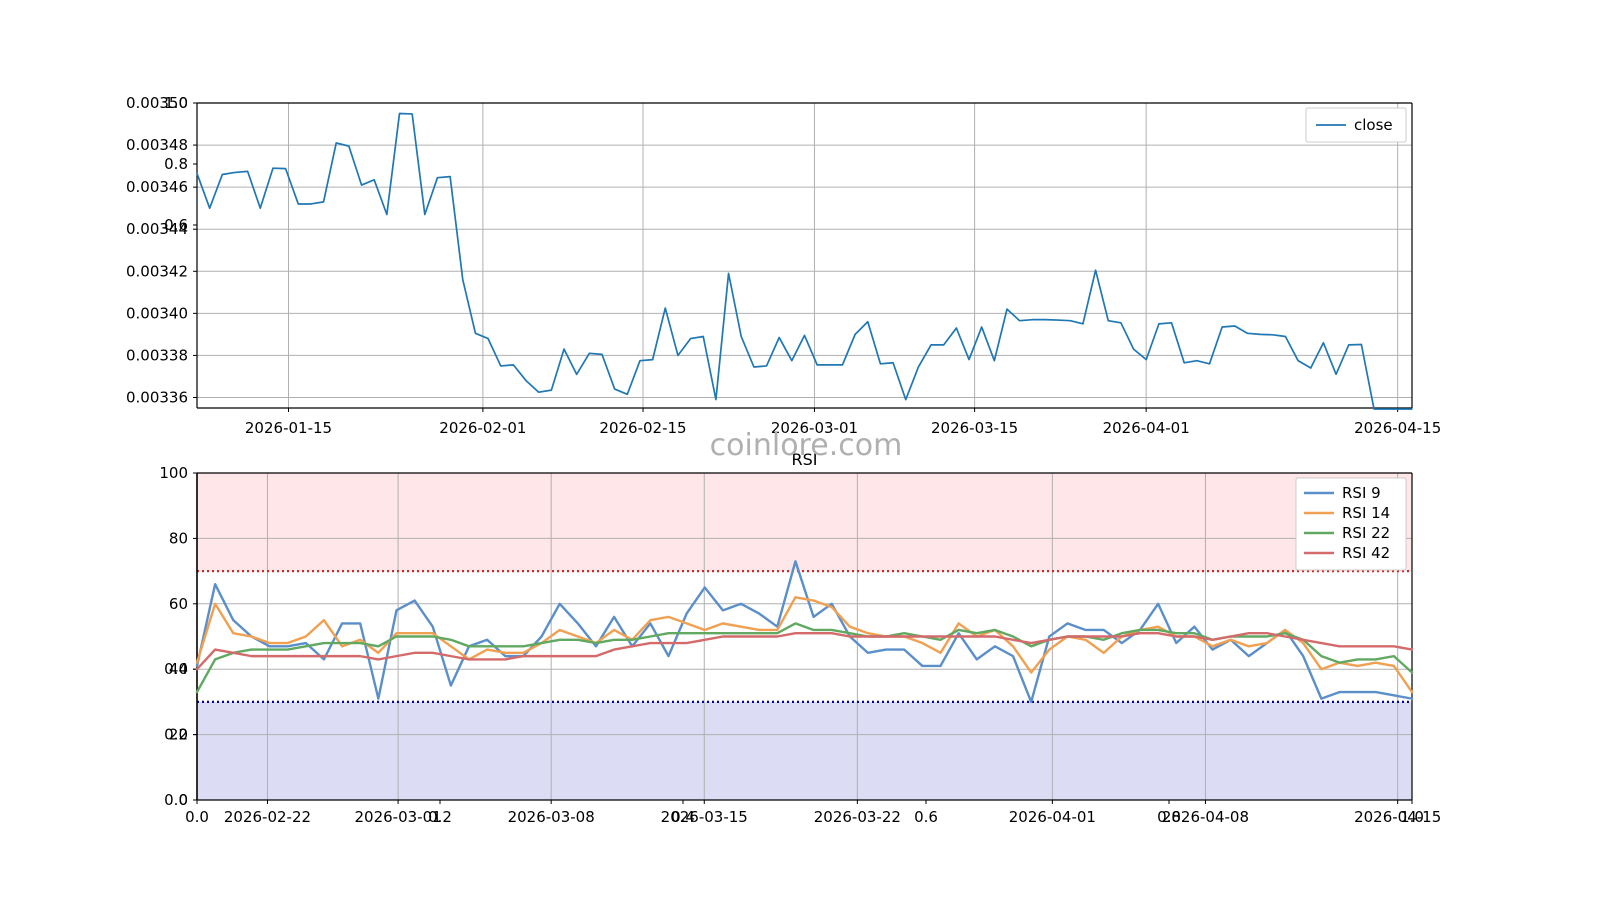 The width and height of the screenshot is (1600, 900). What do you see at coordinates (176, 164) in the screenshot?
I see `price-secondary-ytick-label: 0.8` at bounding box center [176, 164].